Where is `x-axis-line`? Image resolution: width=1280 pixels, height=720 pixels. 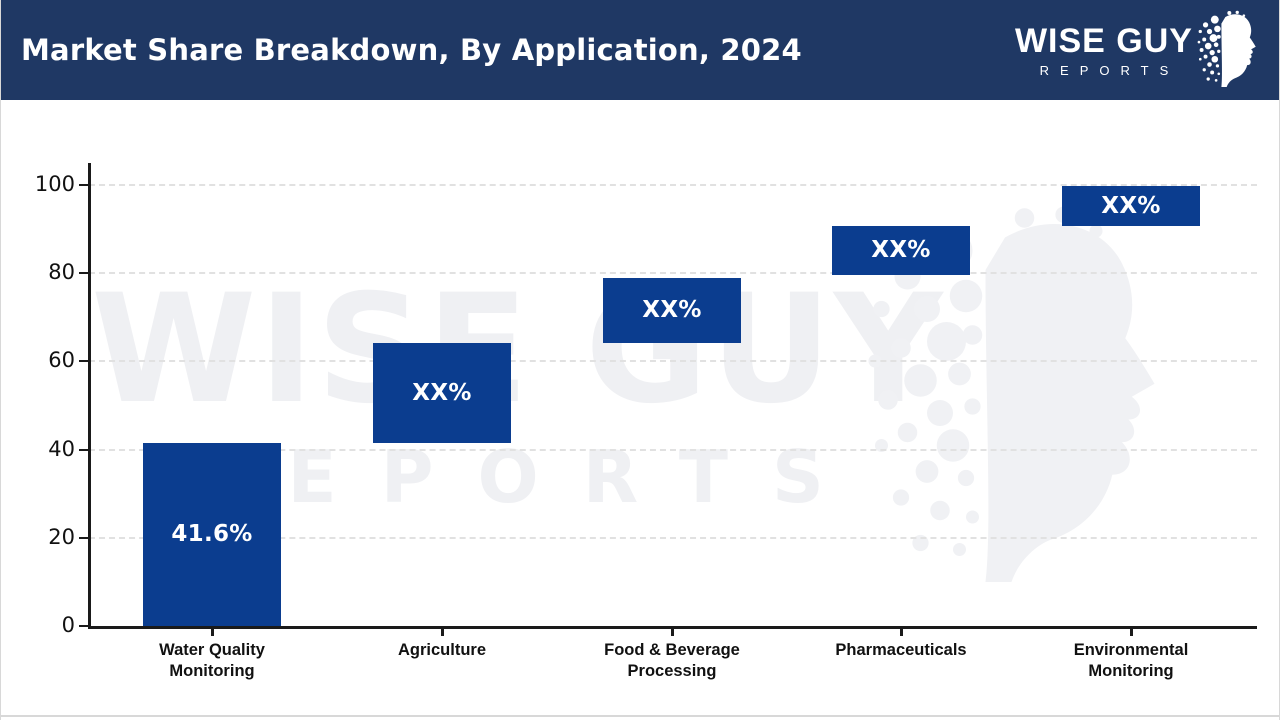
x-axis-line is located at coordinates (672, 627).